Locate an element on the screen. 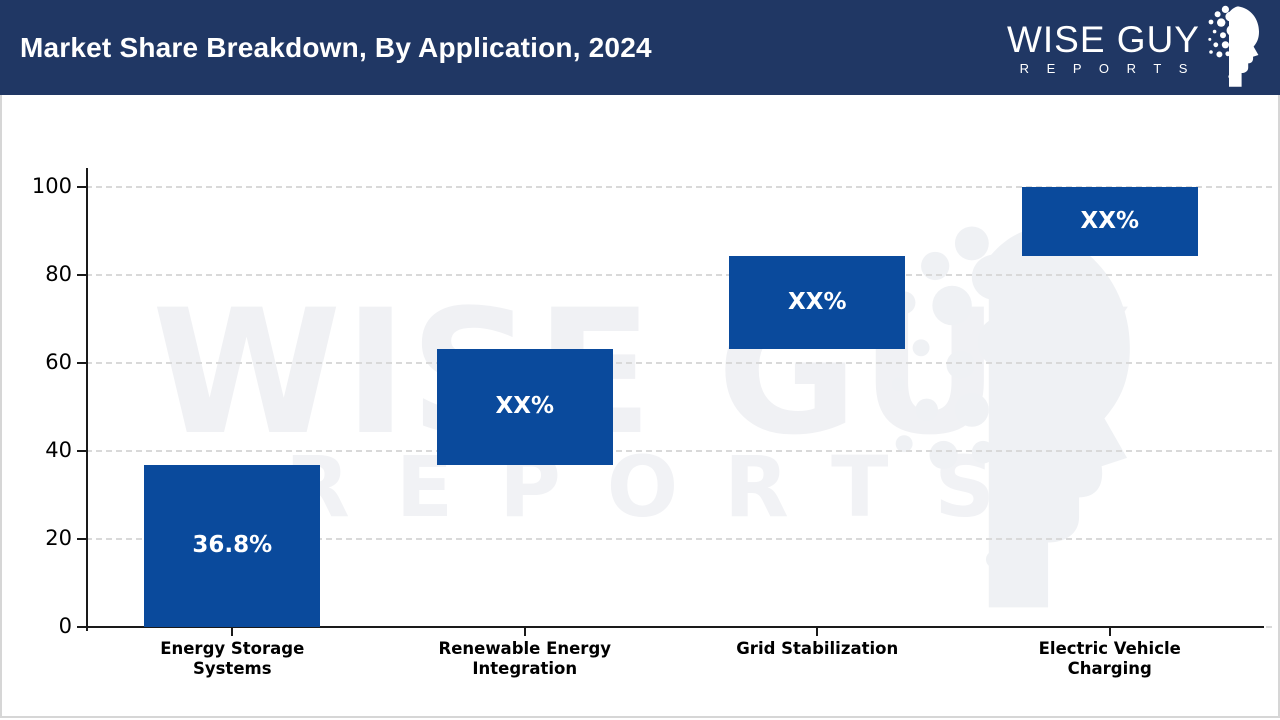  dotted-head-logo-icon is located at coordinates (1235, 48).